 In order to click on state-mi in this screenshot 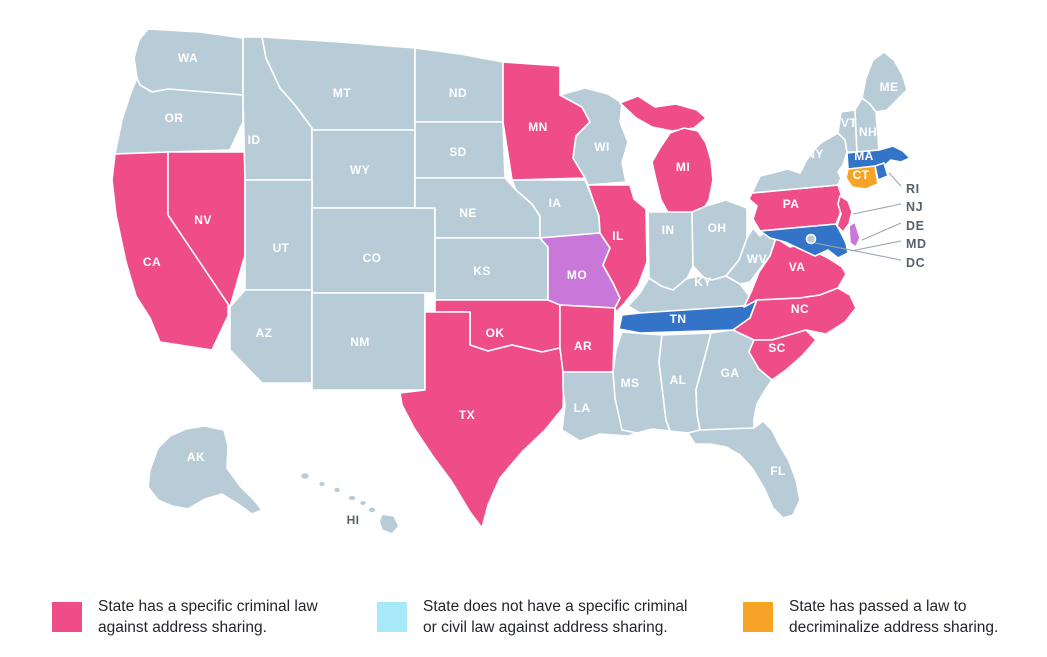, I will do `click(682, 172)`.